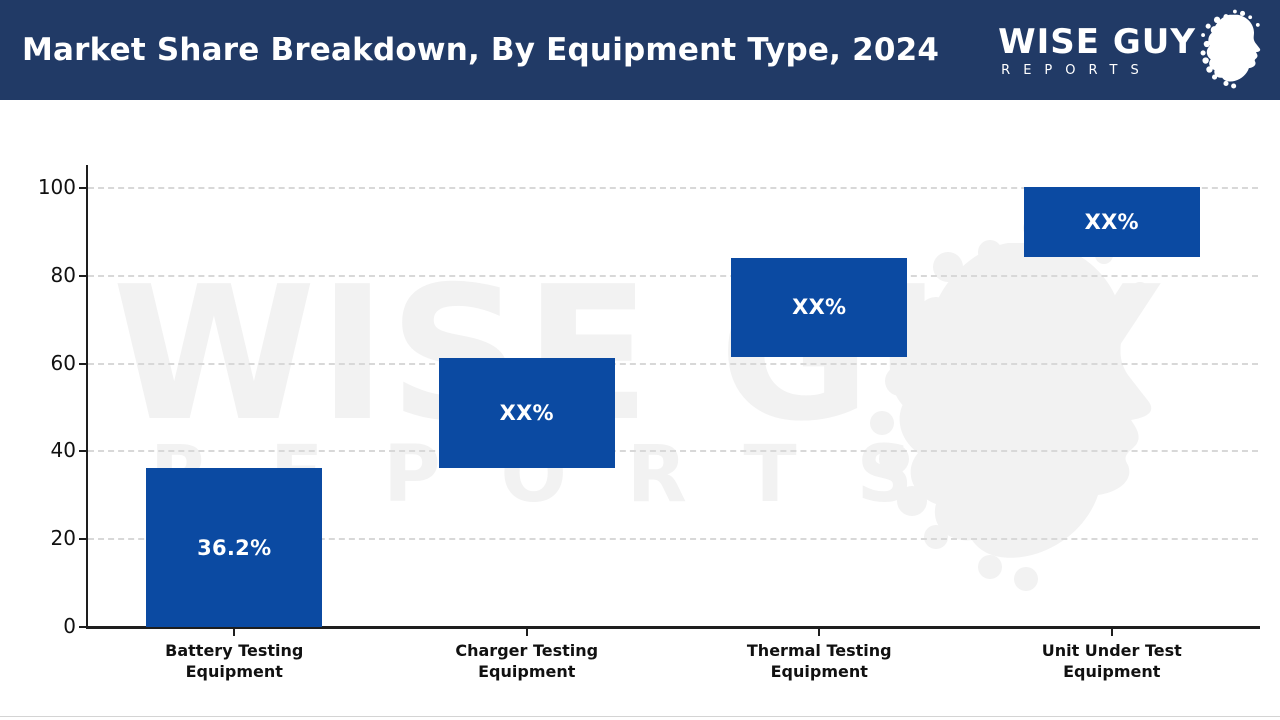 Image resolution: width=1280 pixels, height=720 pixels. Describe the element at coordinates (63, 450) in the screenshot. I see `y-tick-label: 40` at that location.